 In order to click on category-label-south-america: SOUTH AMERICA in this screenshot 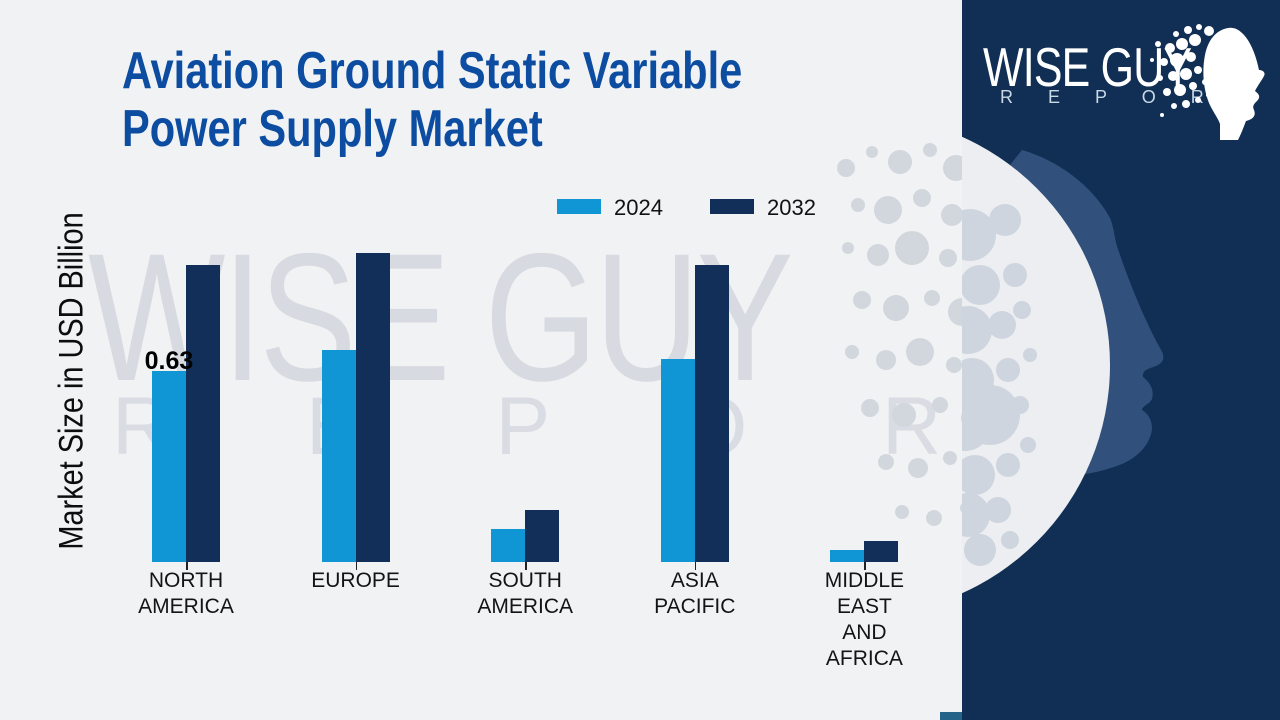, I will do `click(525, 593)`.